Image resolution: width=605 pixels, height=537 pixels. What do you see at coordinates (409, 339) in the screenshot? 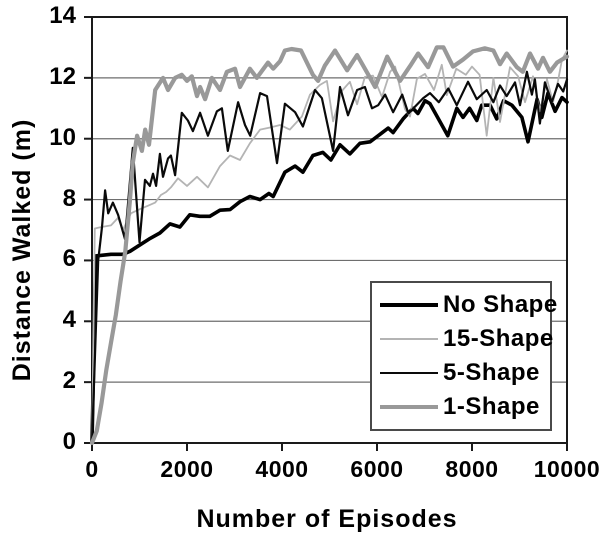
I see `legend-line-swatch-15-shape` at bounding box center [409, 339].